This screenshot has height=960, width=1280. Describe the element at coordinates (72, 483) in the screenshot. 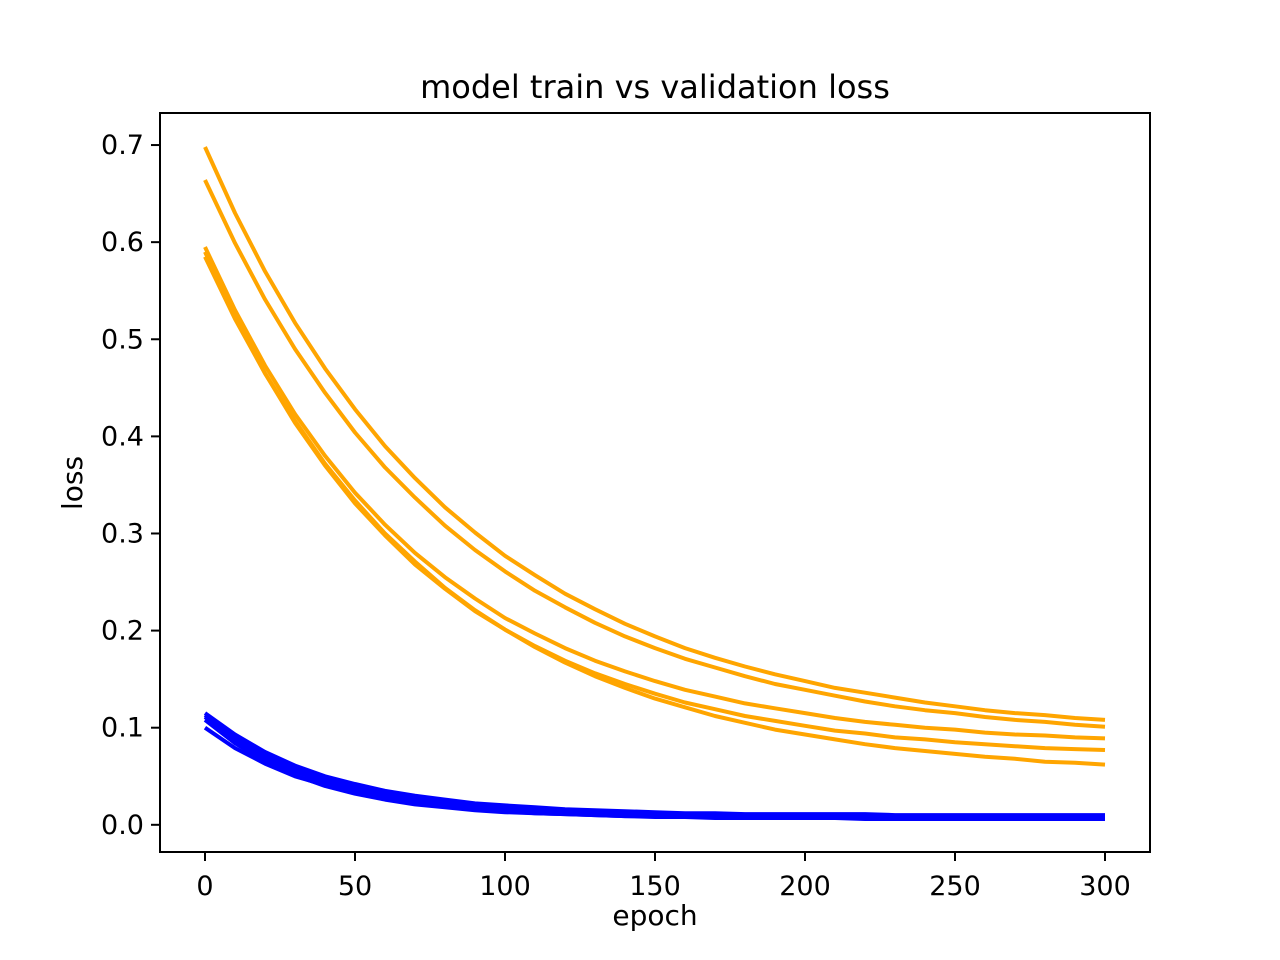

I see `y-axis-label: loss` at that location.